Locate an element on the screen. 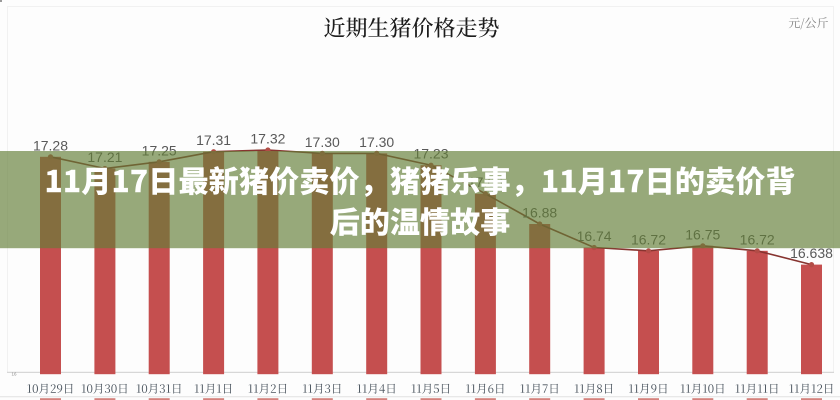 This screenshot has width=840, height=400. svg-text: 17.32 is located at coordinates (267, 139).